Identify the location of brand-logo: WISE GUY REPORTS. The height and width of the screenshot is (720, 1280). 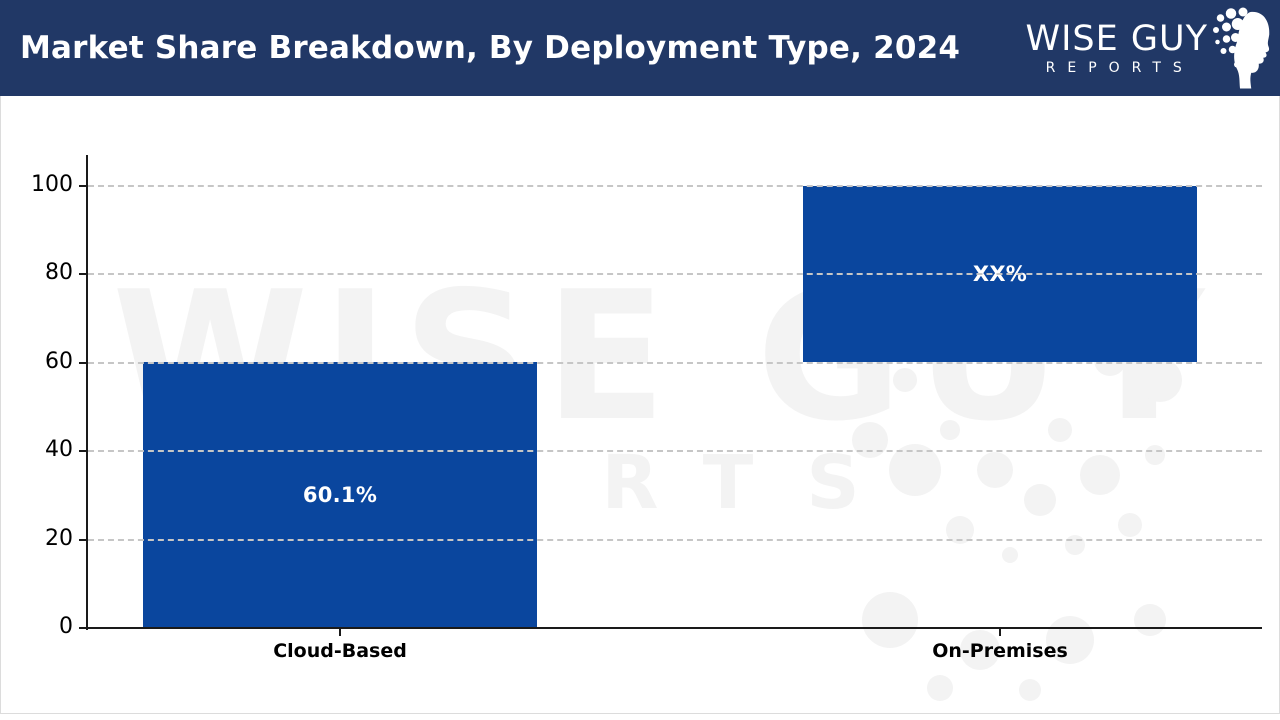
(1147, 48).